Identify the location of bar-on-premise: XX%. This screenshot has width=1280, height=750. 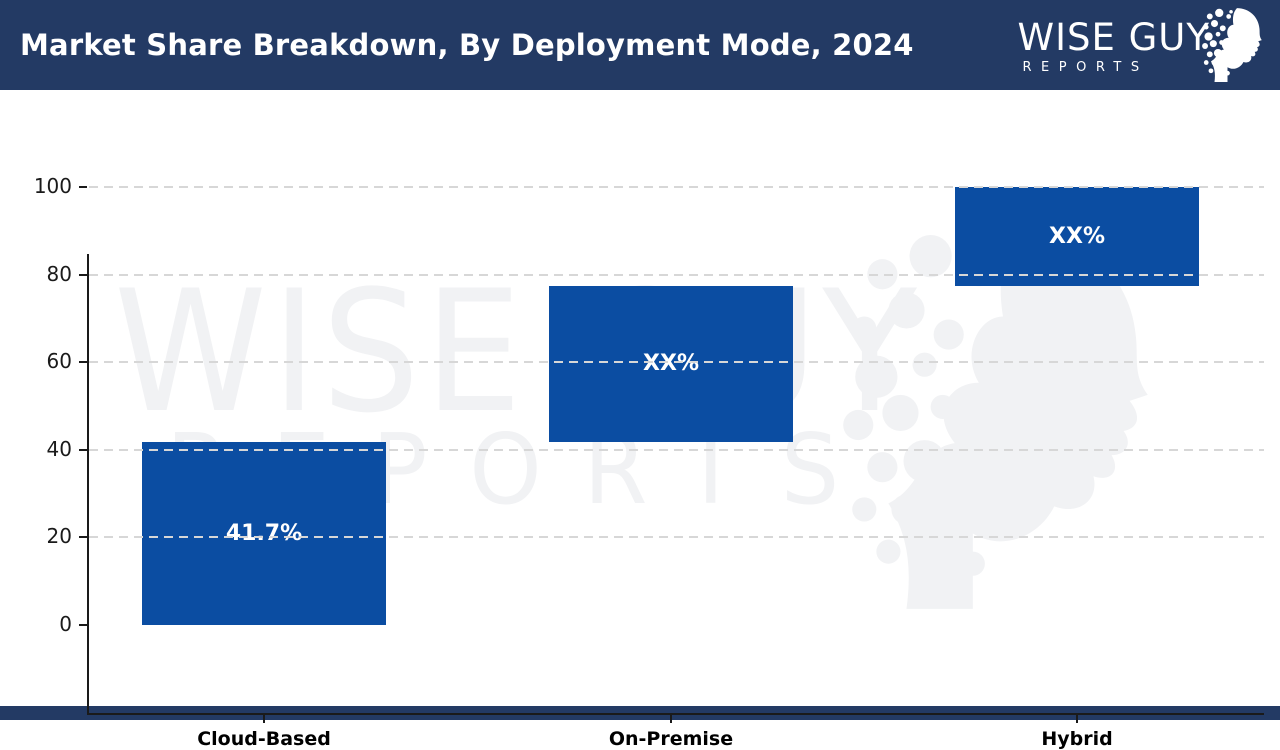
(671, 364).